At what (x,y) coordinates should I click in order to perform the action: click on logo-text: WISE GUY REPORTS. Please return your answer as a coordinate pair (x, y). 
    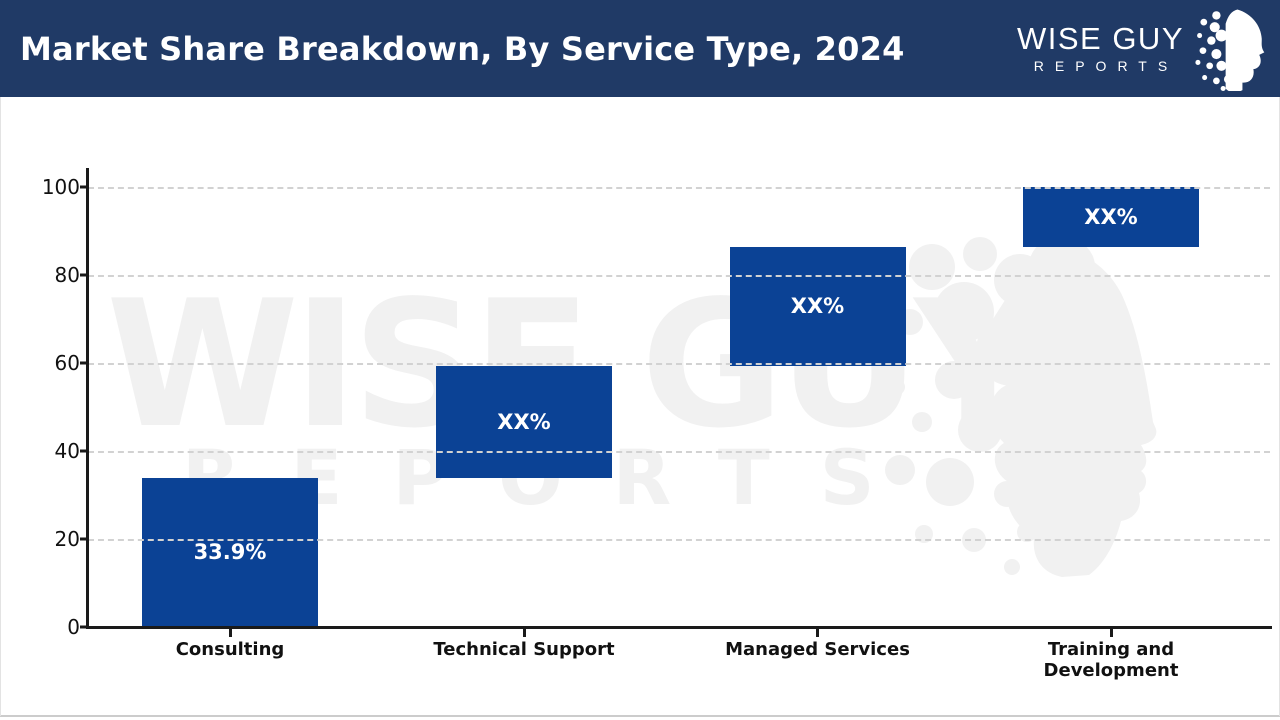
    Looking at the image, I should click on (1100, 48).